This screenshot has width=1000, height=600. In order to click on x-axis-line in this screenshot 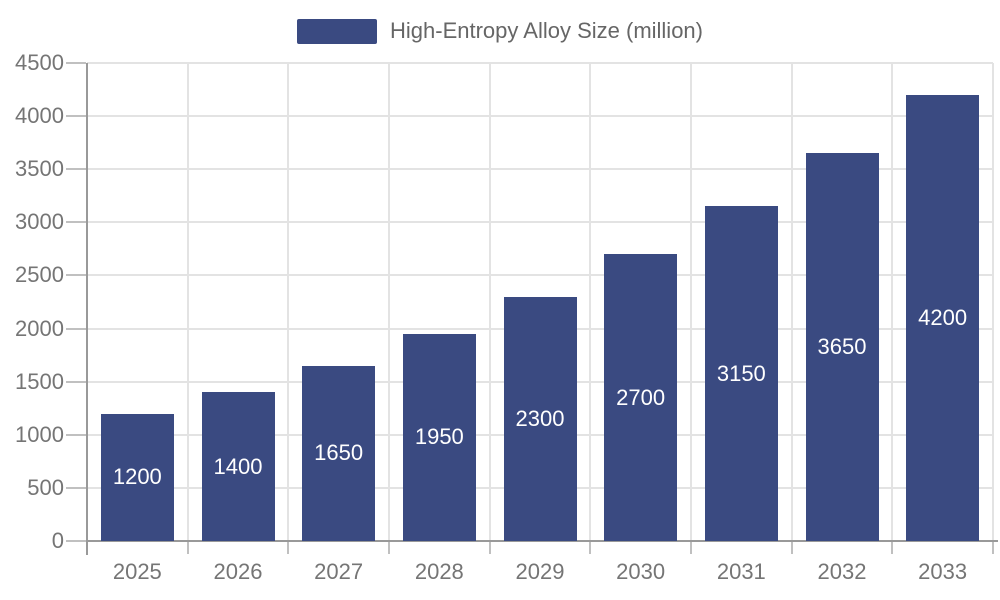, I will do `click(542, 541)`.